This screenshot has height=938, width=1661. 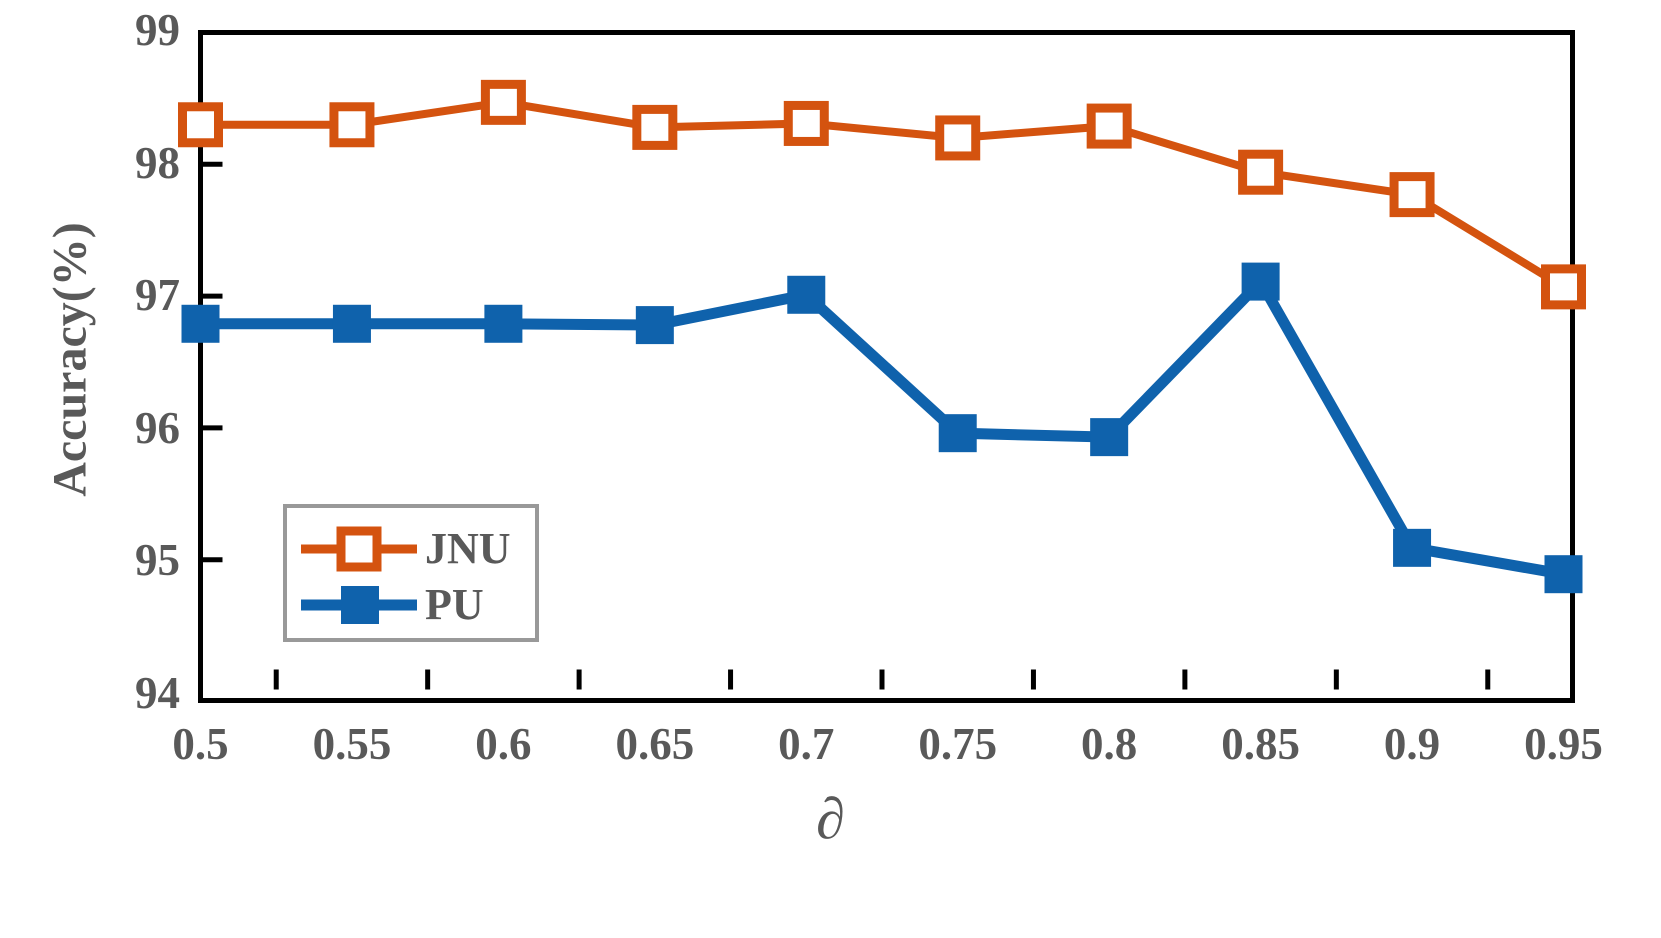 I want to click on x-tick-label: 0.55, so click(x=352, y=744).